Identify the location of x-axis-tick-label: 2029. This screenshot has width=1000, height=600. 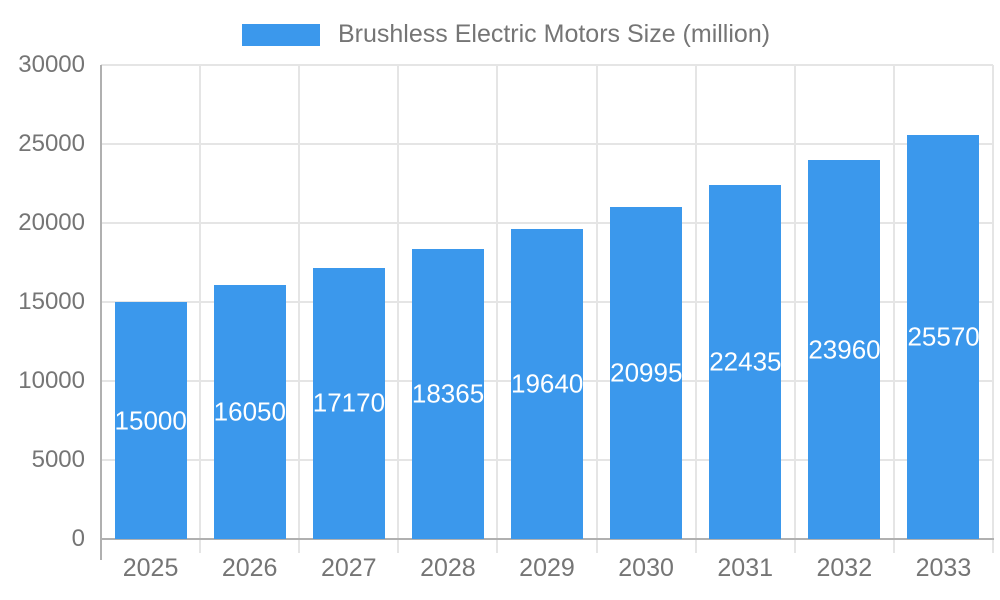
(547, 568).